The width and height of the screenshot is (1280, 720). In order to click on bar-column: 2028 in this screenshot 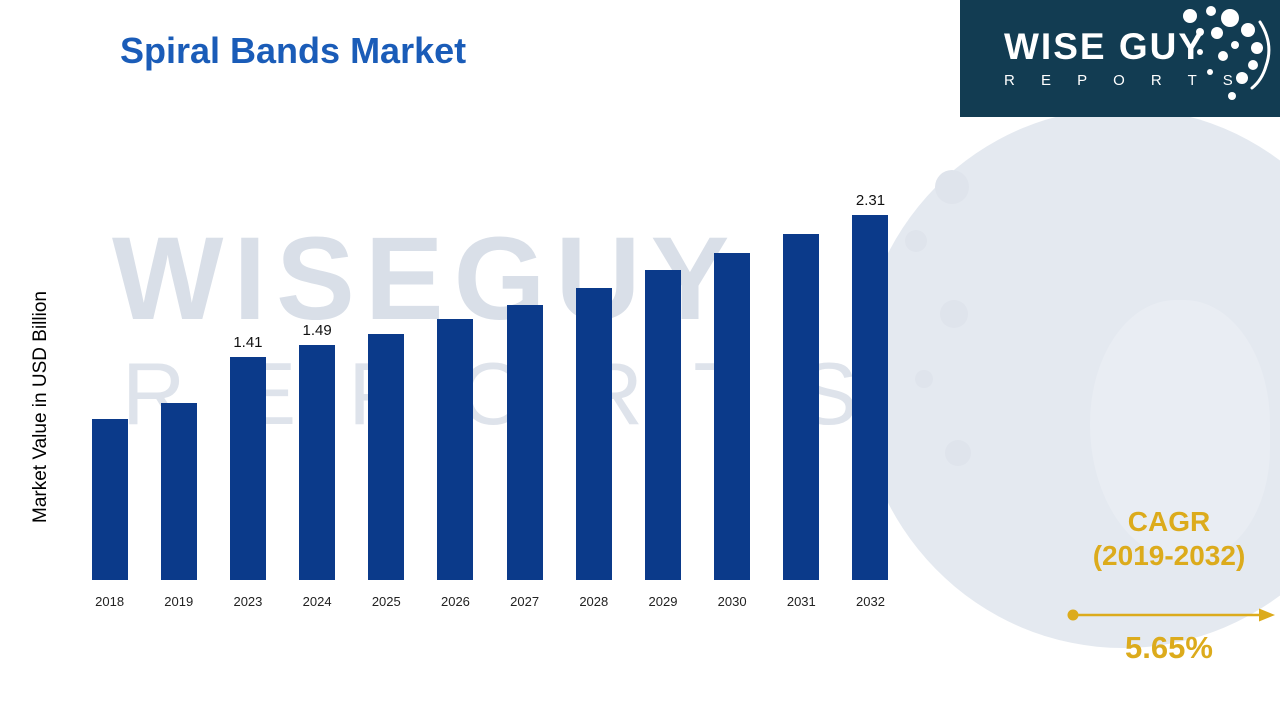, I will do `click(593, 401)`.